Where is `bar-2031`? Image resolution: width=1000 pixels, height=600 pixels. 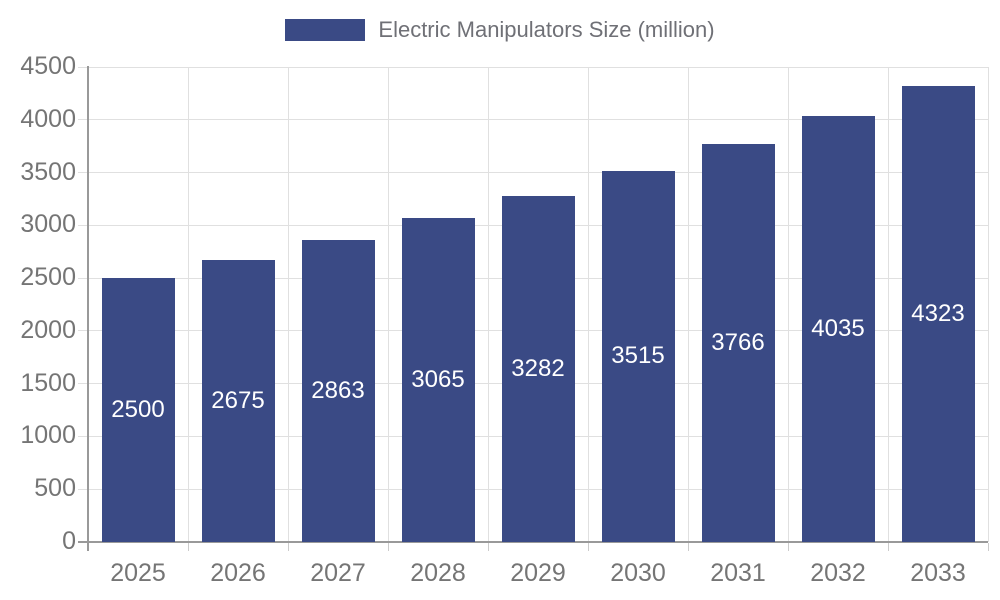
bar-2031 is located at coordinates (738, 343).